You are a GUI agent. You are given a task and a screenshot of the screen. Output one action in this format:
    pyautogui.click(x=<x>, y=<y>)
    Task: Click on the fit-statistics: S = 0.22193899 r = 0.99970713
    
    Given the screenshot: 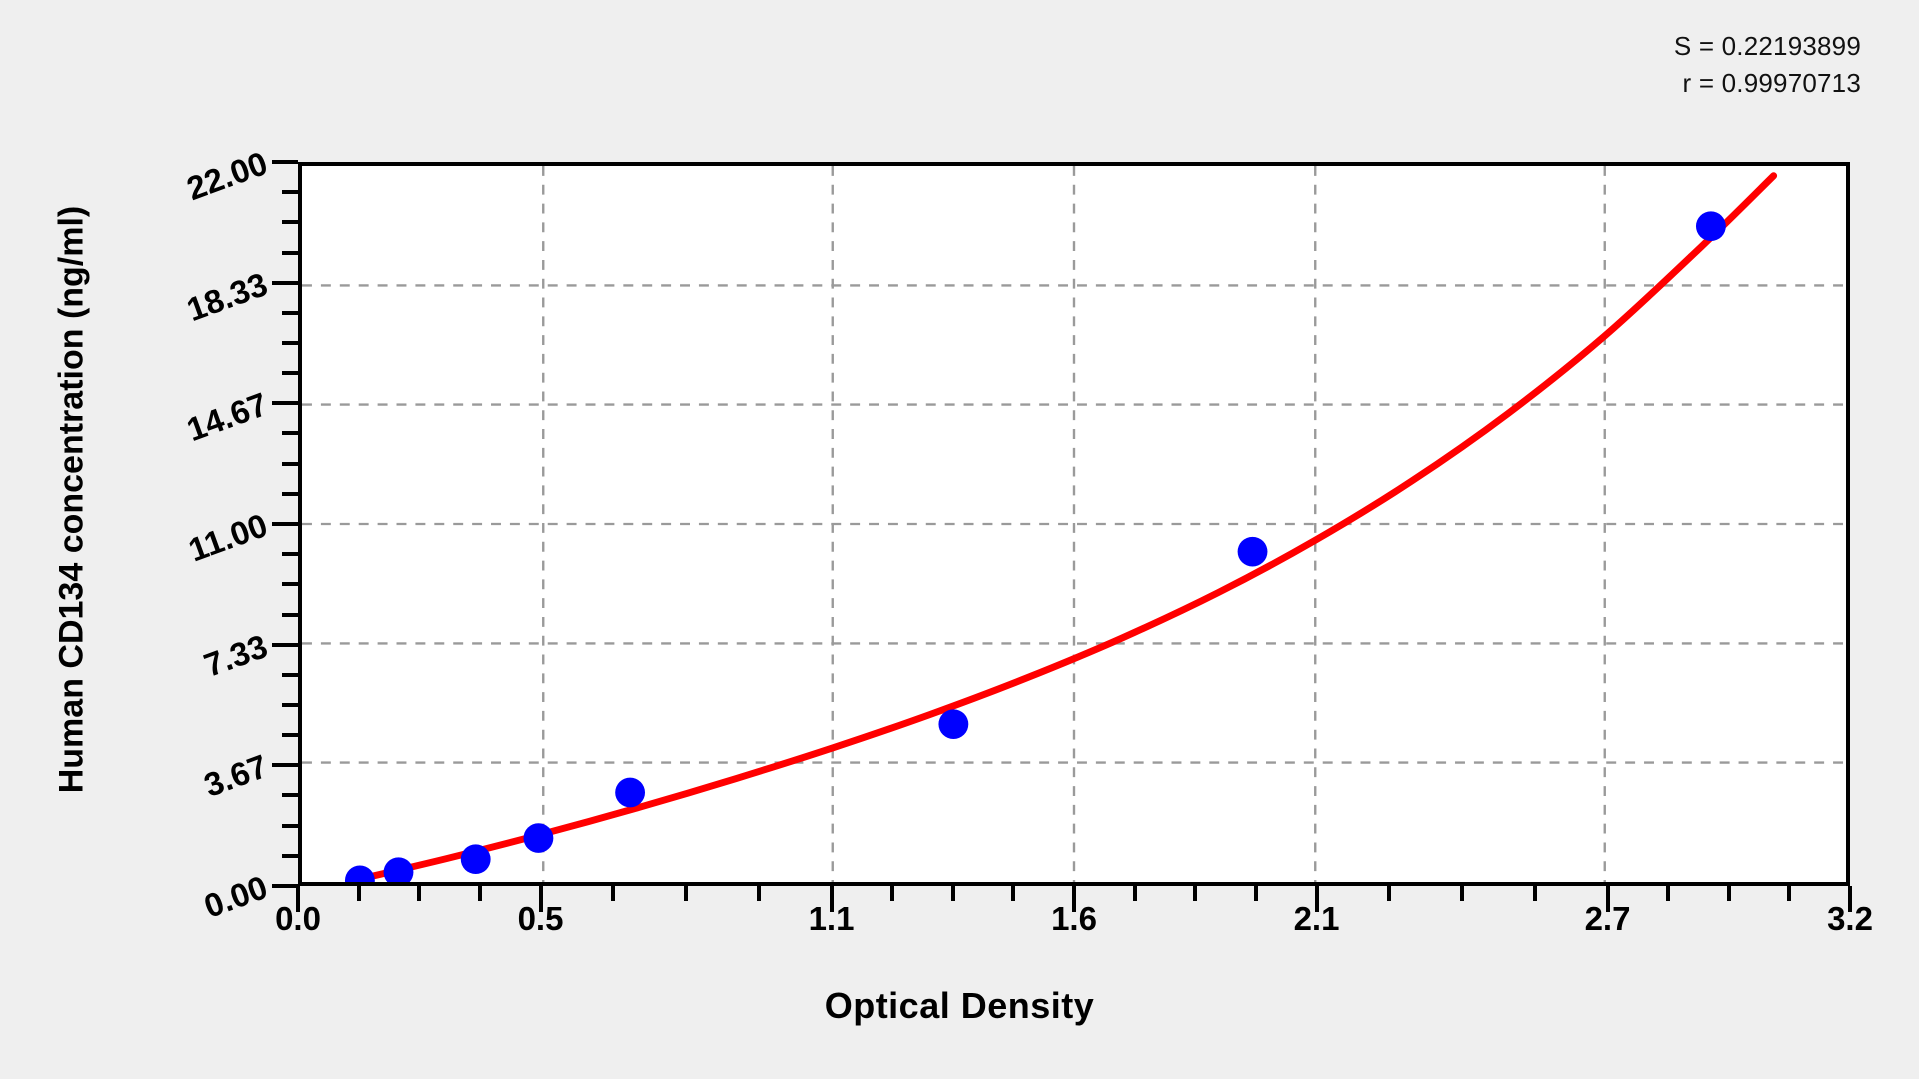 What is the action you would take?
    pyautogui.click(x=1767, y=65)
    